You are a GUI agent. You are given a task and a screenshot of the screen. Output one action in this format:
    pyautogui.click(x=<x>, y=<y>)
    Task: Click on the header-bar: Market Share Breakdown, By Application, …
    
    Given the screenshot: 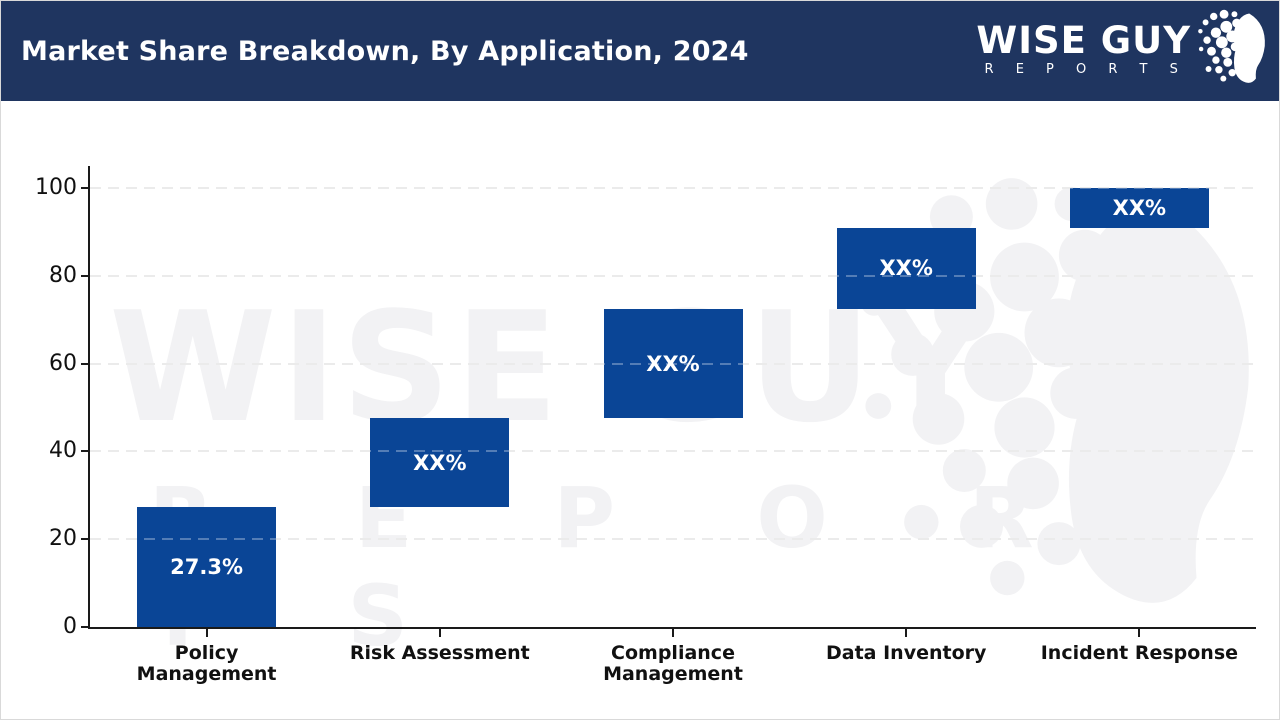 What is the action you would take?
    pyautogui.click(x=640, y=51)
    